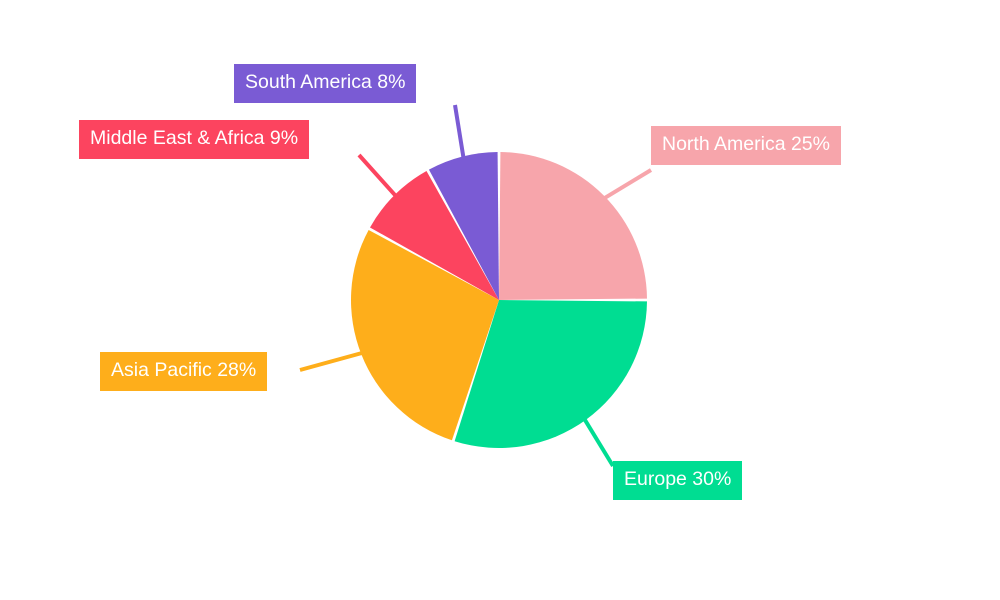 This screenshot has width=1000, height=600. Describe the element at coordinates (336, 360) in the screenshot. I see `leader-line` at that location.